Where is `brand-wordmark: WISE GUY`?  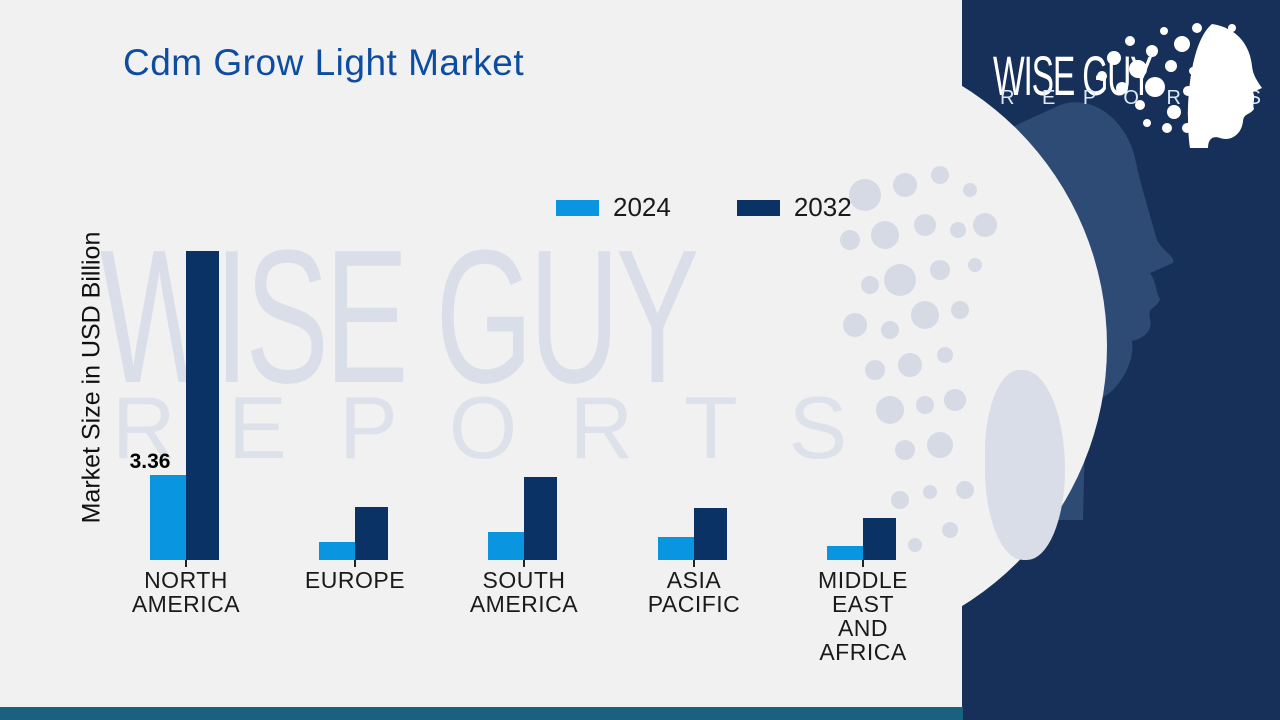
brand-wordmark: WISE GUY is located at coordinates (1073, 75).